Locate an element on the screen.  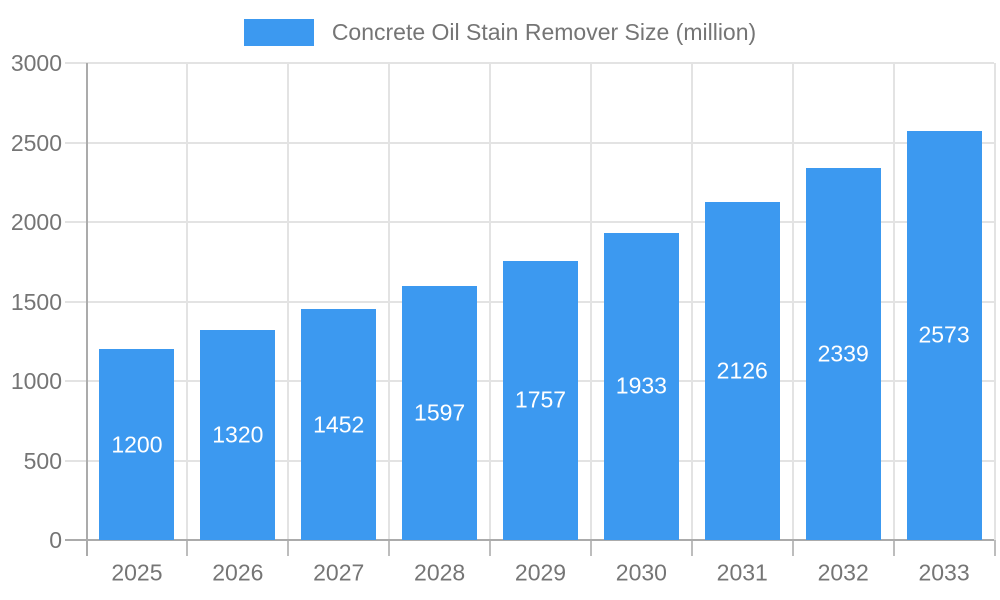
bar-value-label: 1452 is located at coordinates (339, 424).